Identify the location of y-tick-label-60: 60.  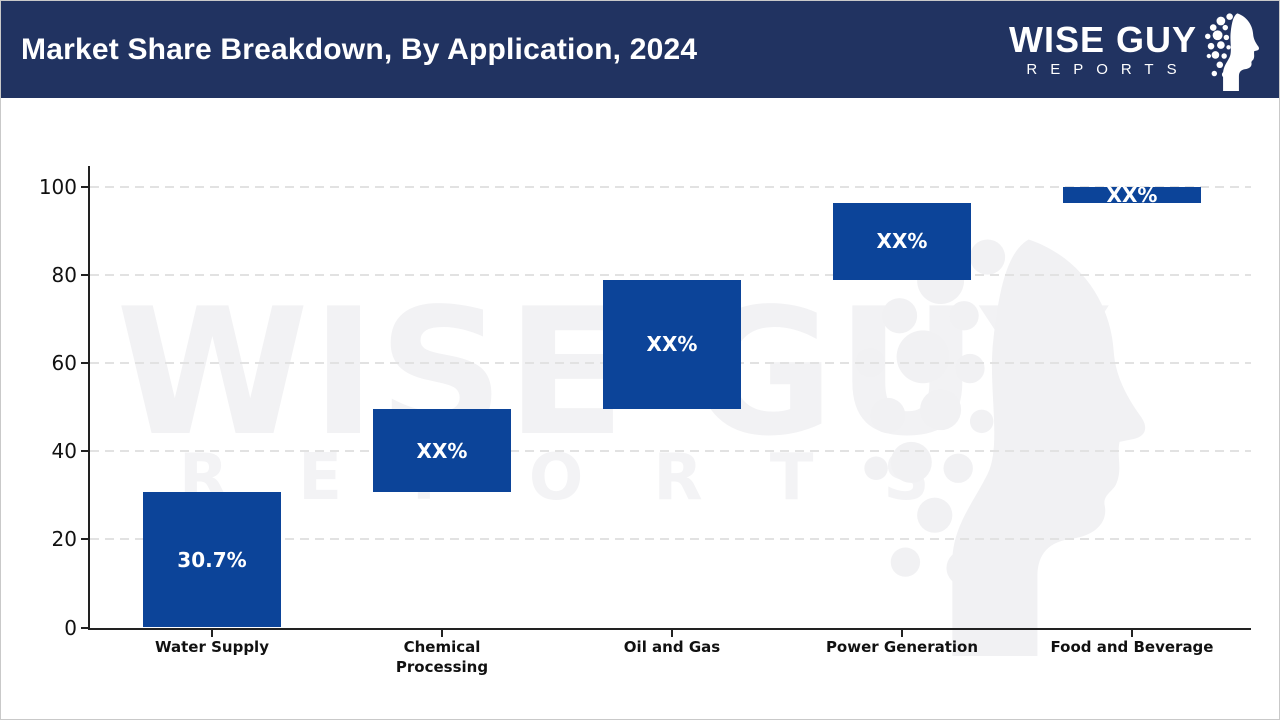
(64, 363).